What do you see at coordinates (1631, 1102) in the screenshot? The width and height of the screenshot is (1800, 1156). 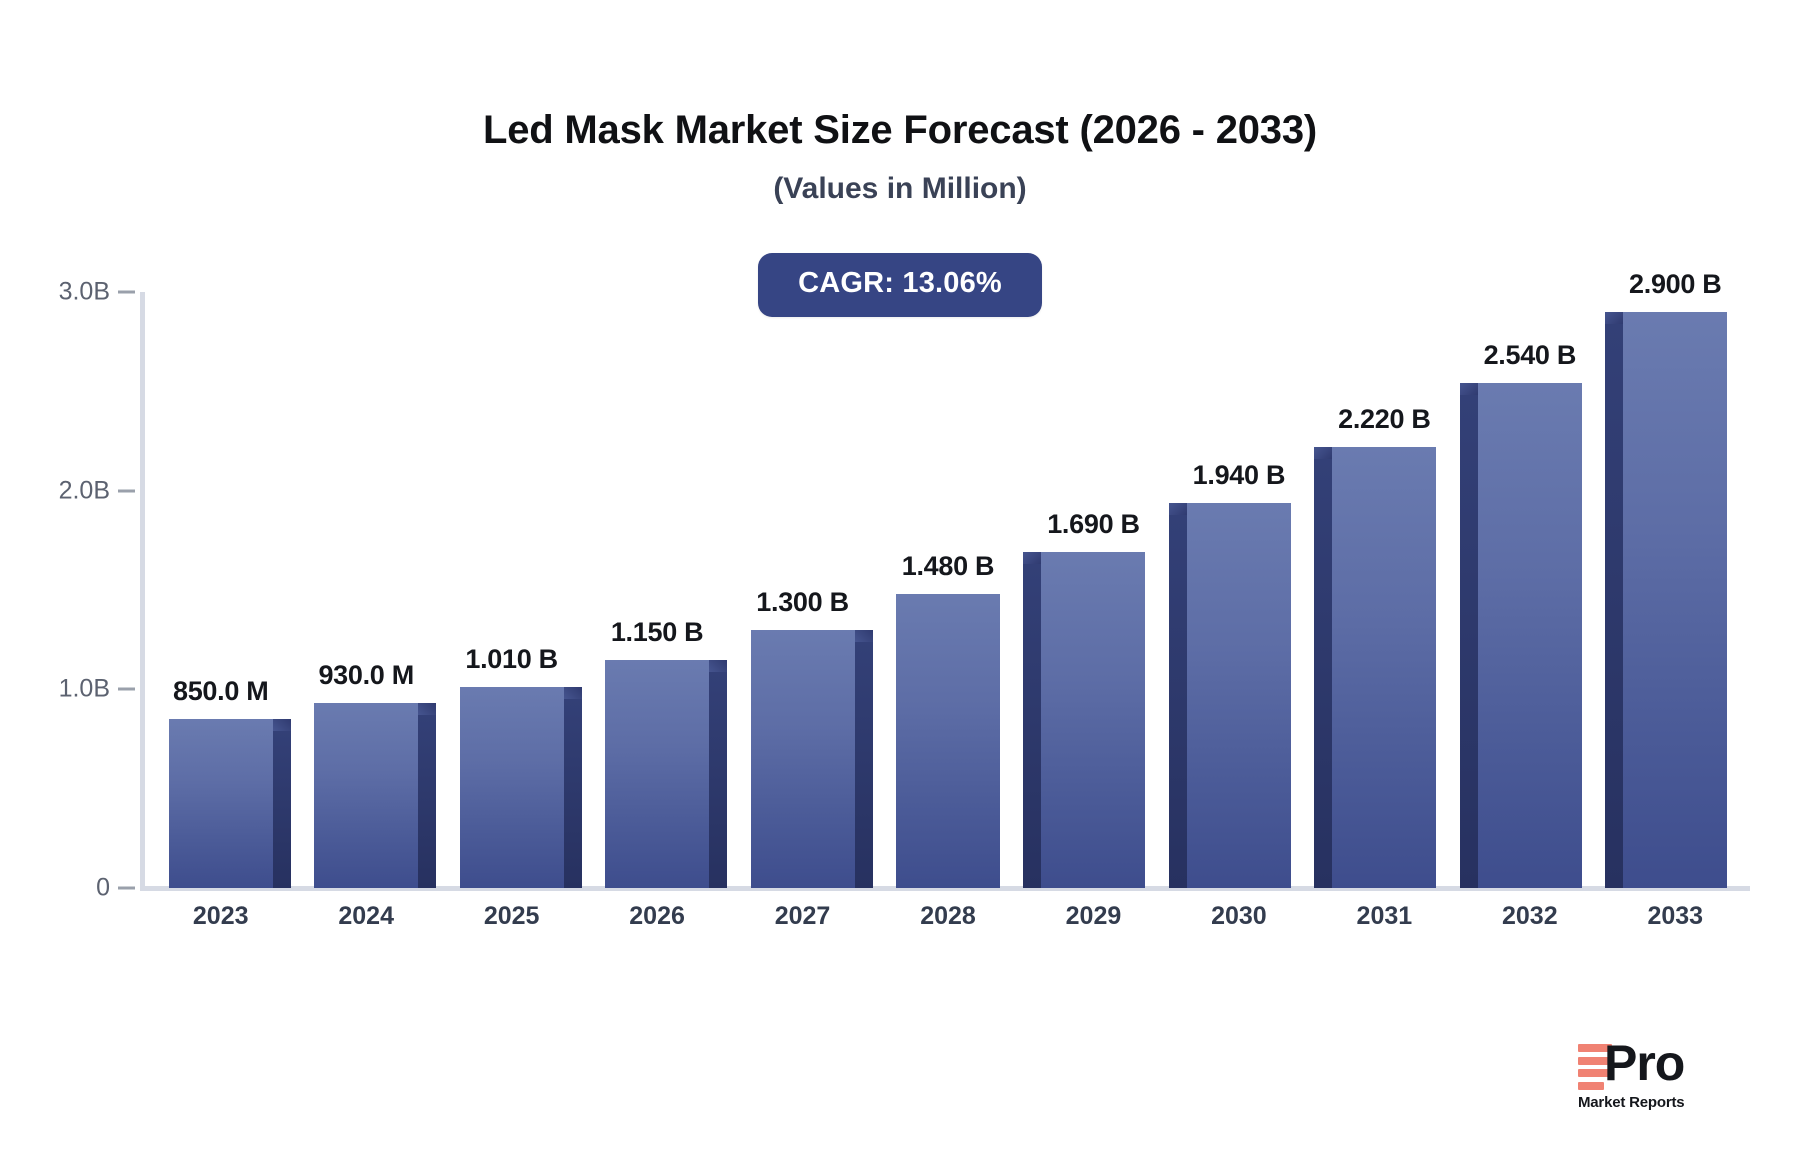 I see `logo-tagline: Market Reports` at bounding box center [1631, 1102].